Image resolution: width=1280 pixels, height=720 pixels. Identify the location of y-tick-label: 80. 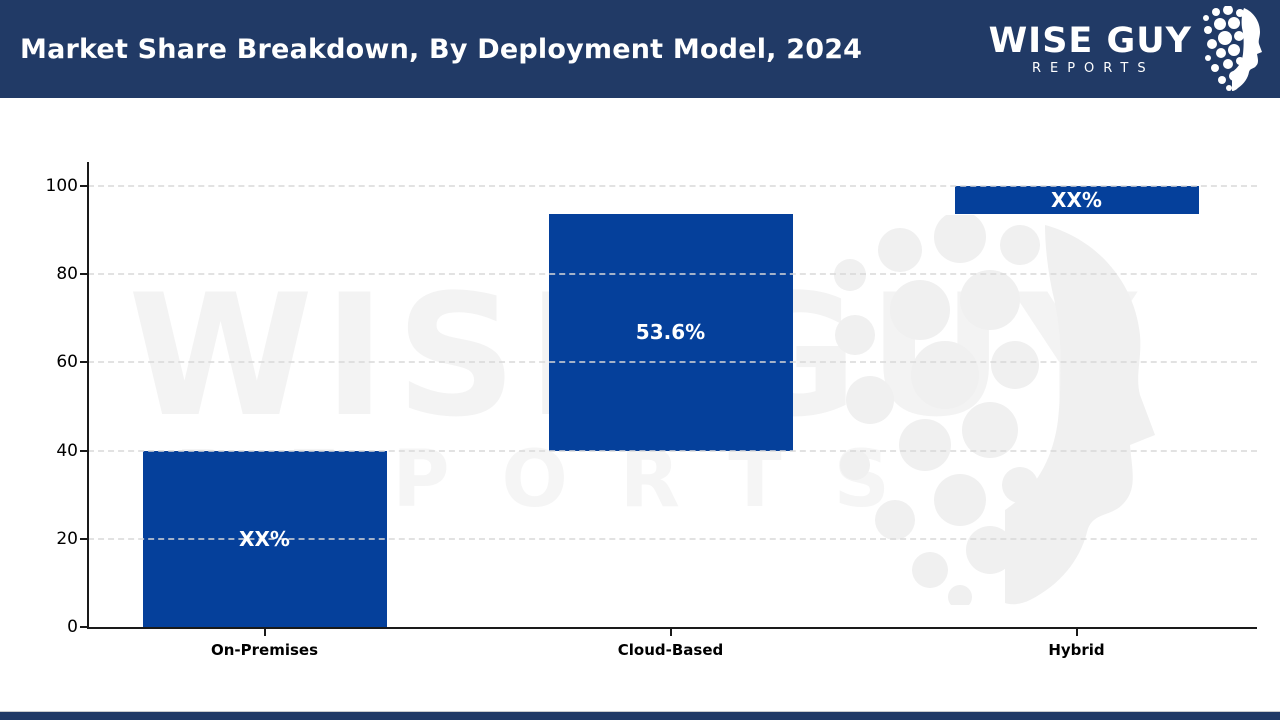
(67, 274).